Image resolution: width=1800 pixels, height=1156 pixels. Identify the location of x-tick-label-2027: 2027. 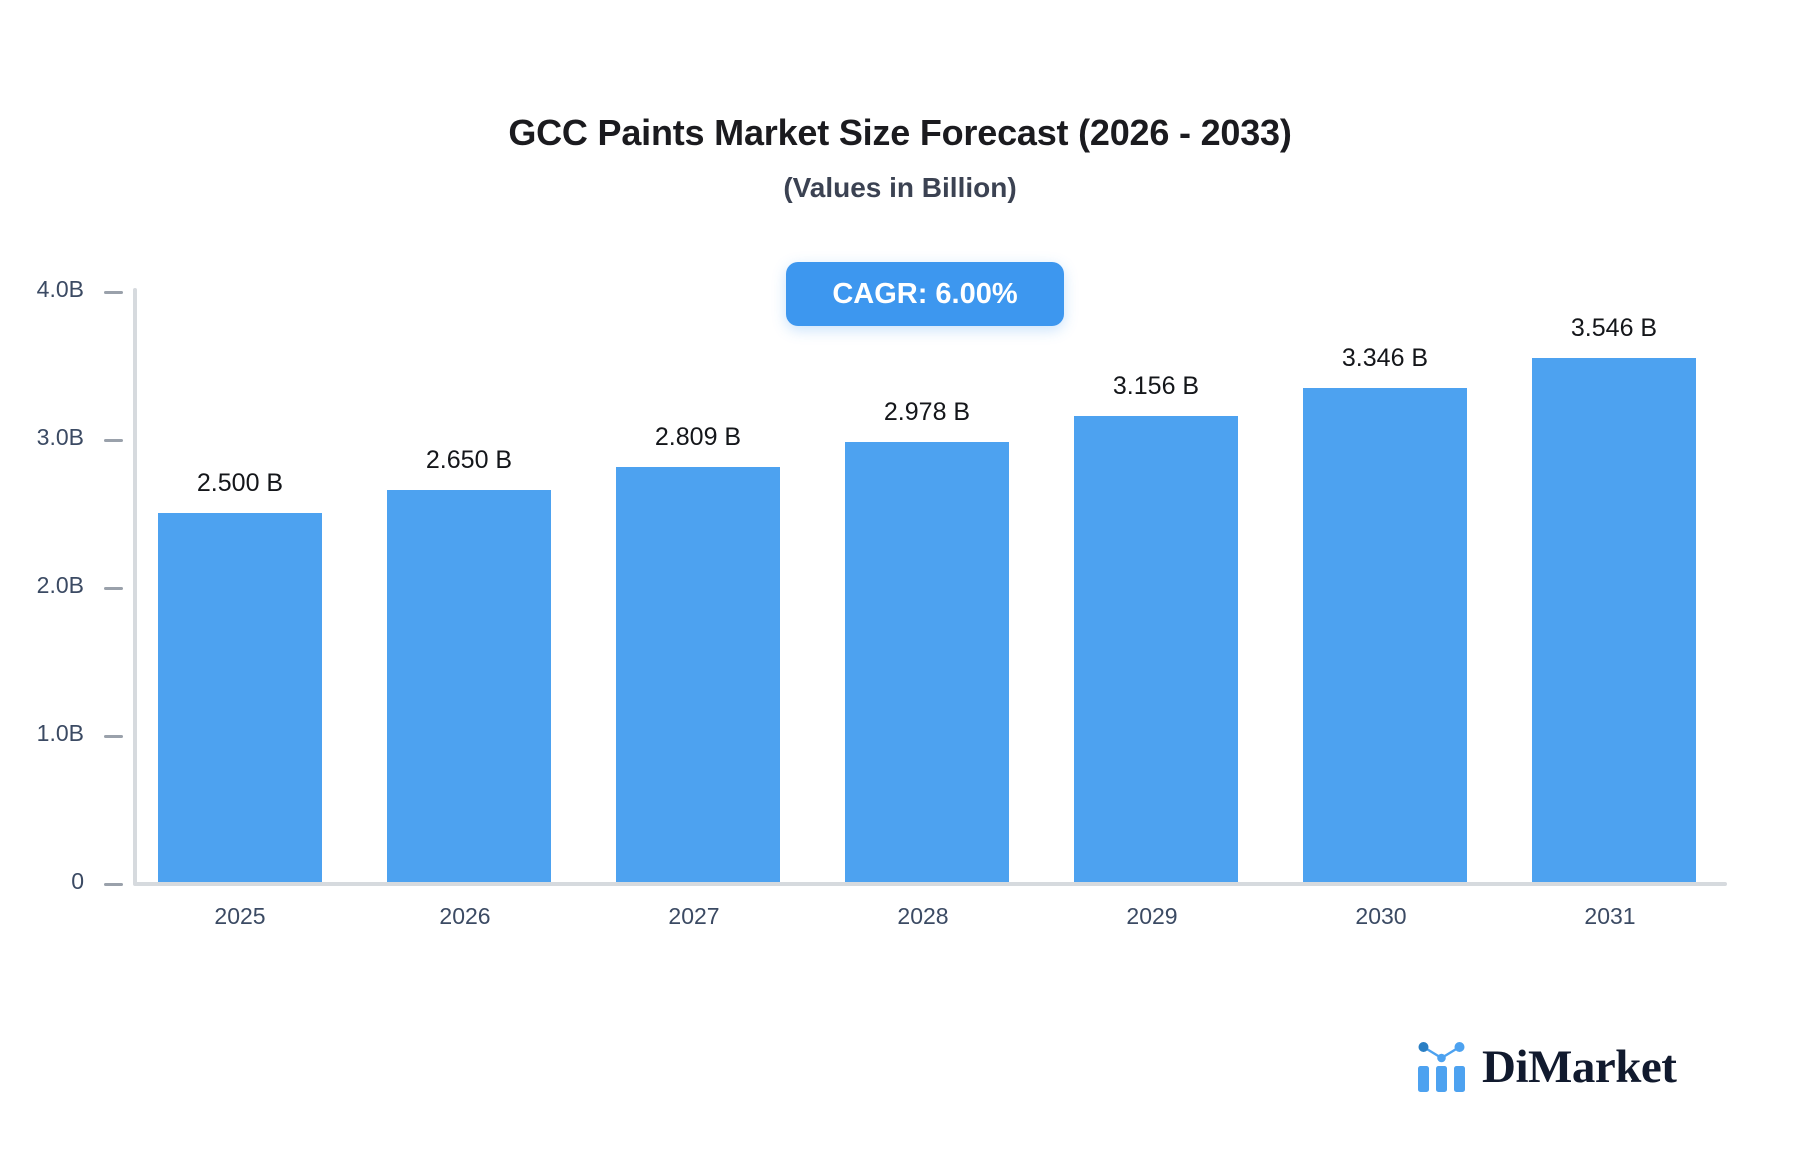
(694, 916).